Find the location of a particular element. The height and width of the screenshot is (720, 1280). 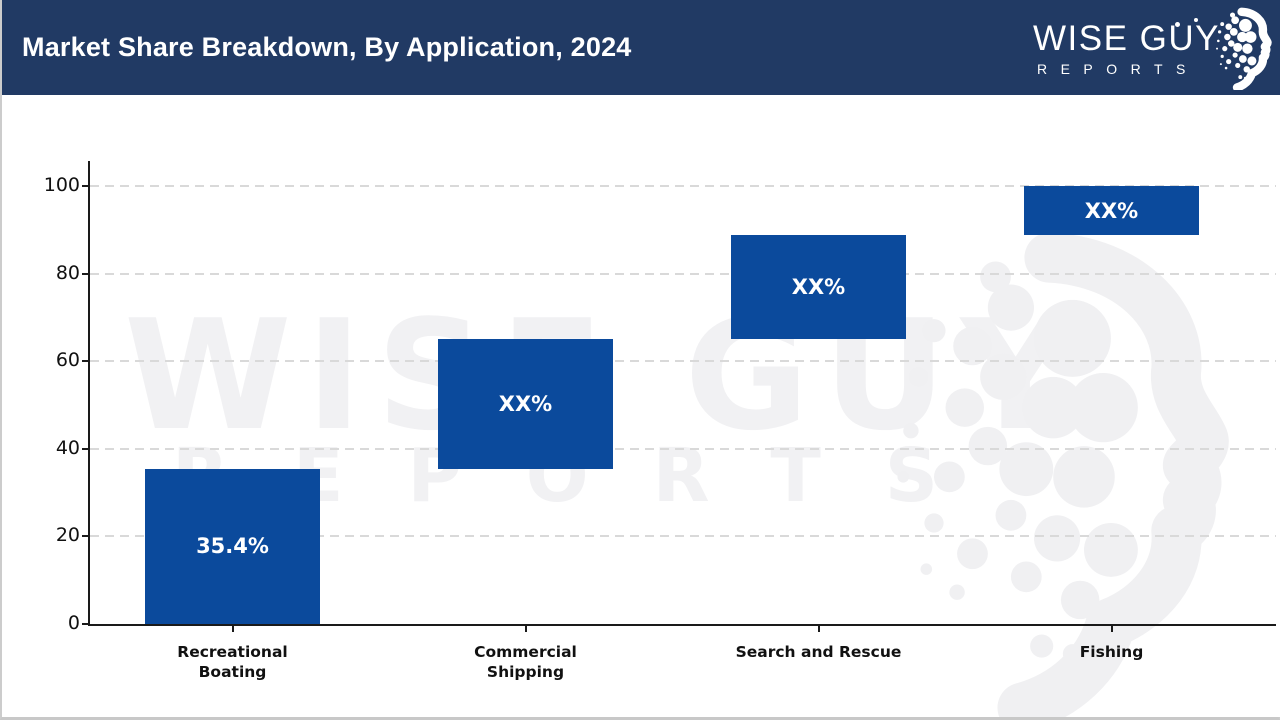

x-category-label: Recreational Boating is located at coordinates (232, 662).